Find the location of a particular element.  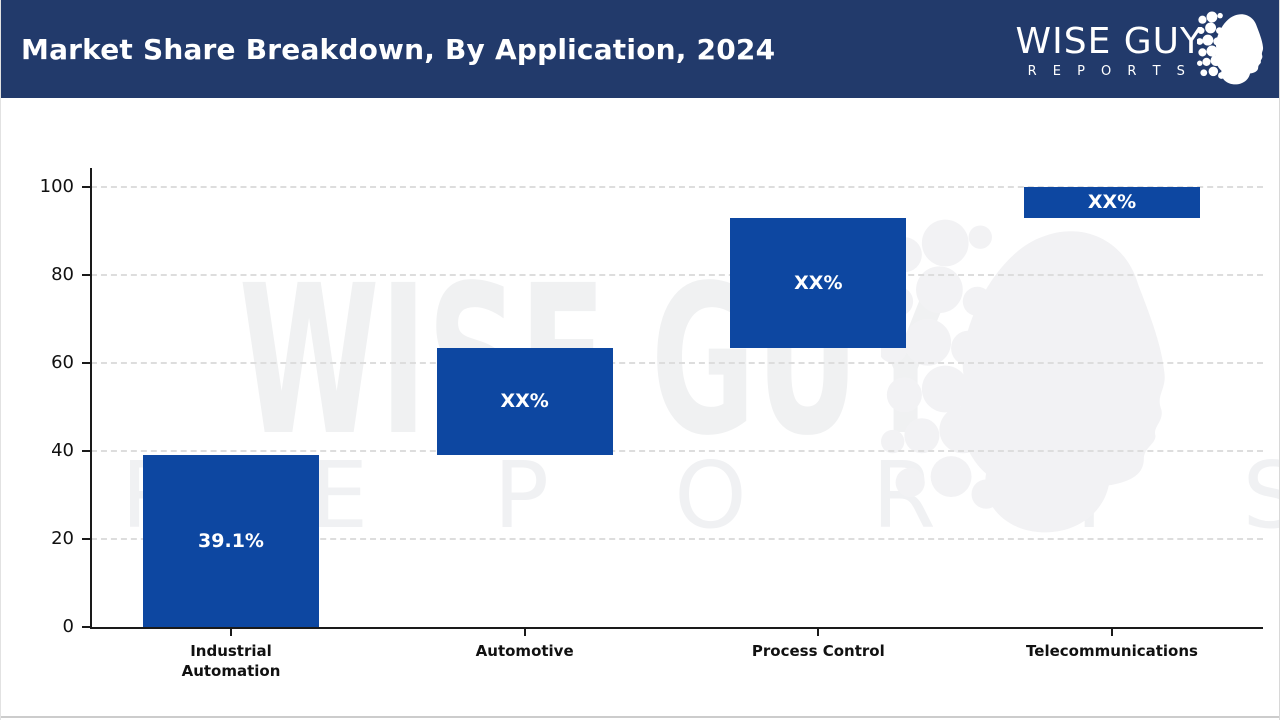

watermark-head-icon is located at coordinates (1023, 376).